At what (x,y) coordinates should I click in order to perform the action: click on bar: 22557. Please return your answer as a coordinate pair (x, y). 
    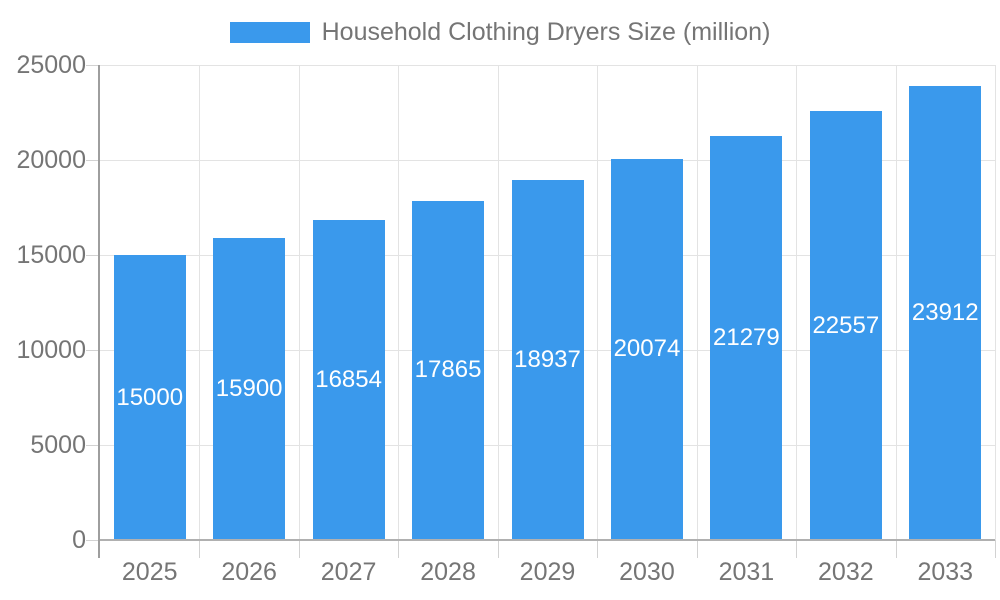
    Looking at the image, I should click on (845, 325).